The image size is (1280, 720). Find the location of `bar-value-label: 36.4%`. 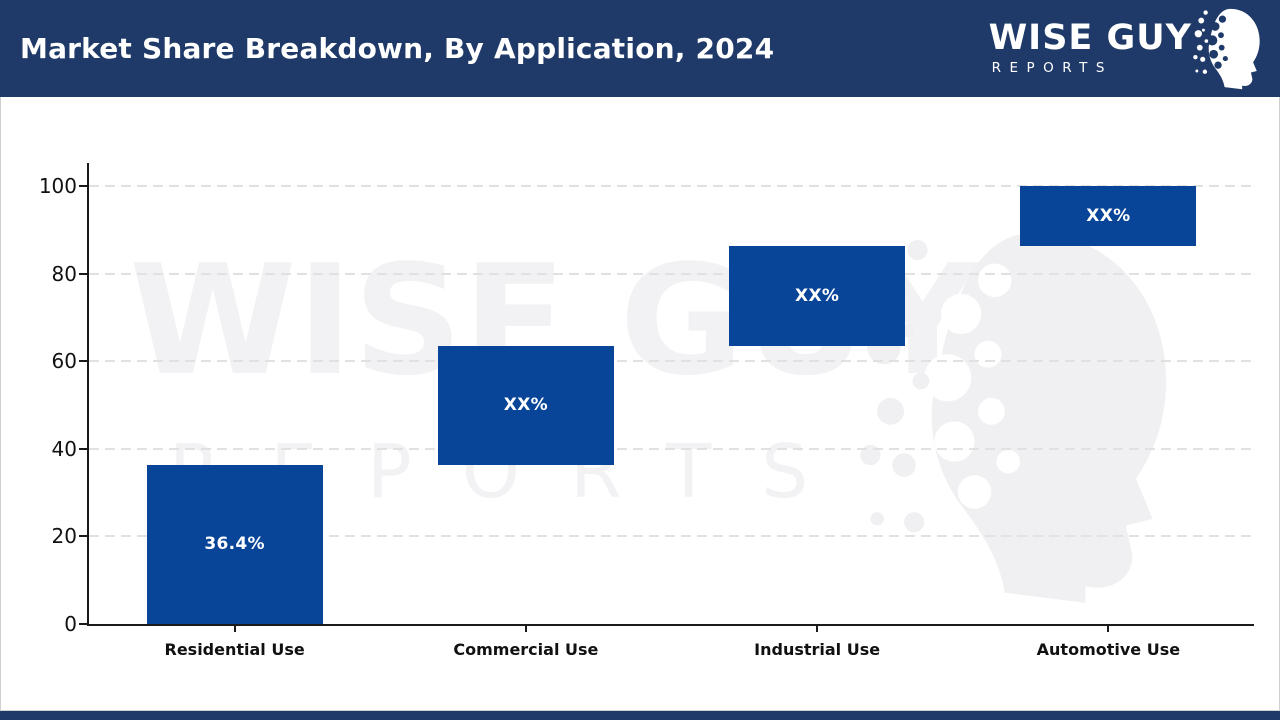

bar-value-label: 36.4% is located at coordinates (234, 544).